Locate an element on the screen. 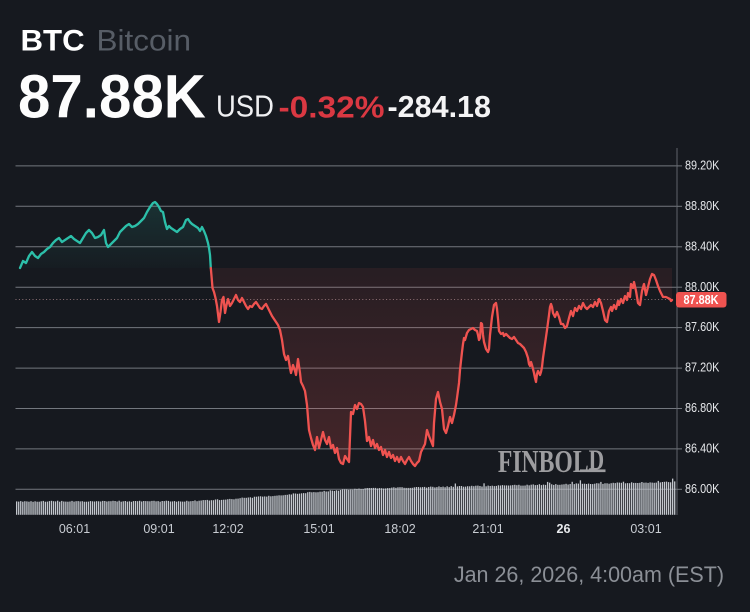 The image size is (750, 612). svg-text: USD is located at coordinates (245, 107).